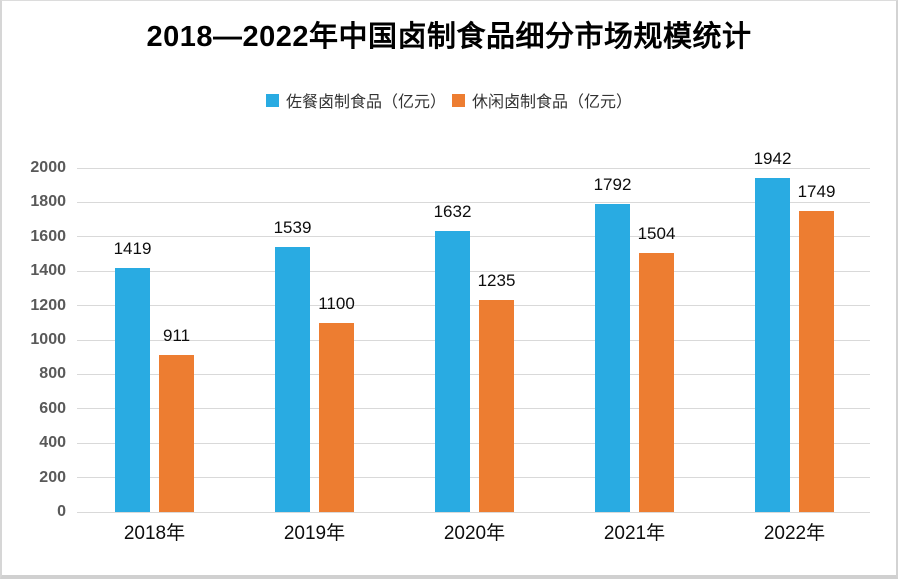  Describe the element at coordinates (452, 371) in the screenshot. I see `bar-2020年-series0` at that location.